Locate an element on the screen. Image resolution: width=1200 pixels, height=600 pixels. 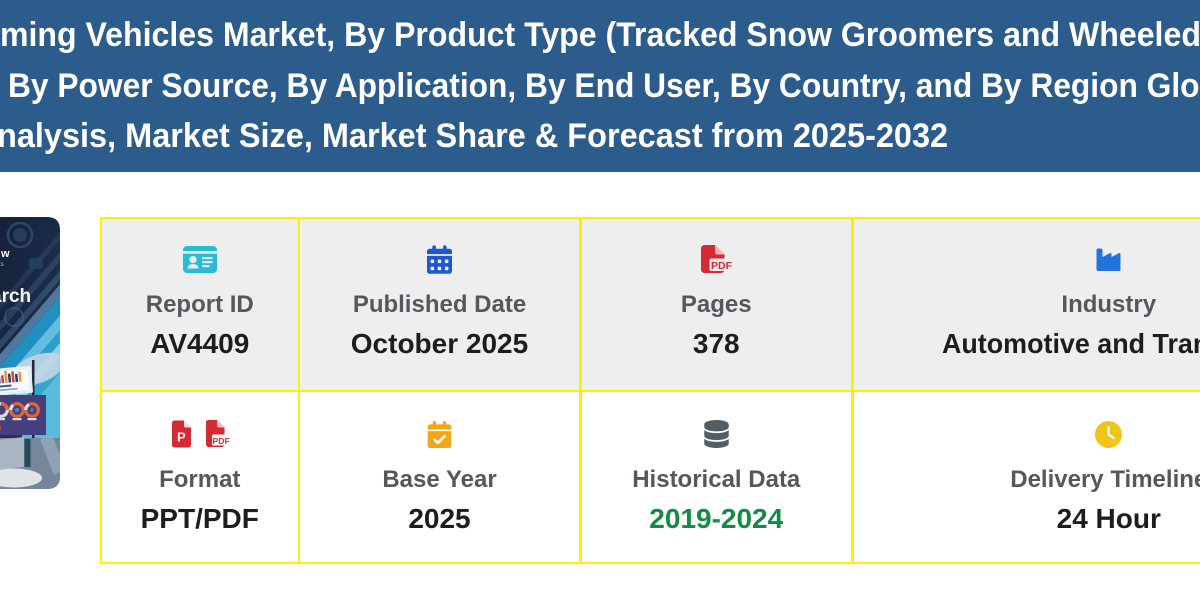
svg-text: ts is located at coordinates (2, 265).